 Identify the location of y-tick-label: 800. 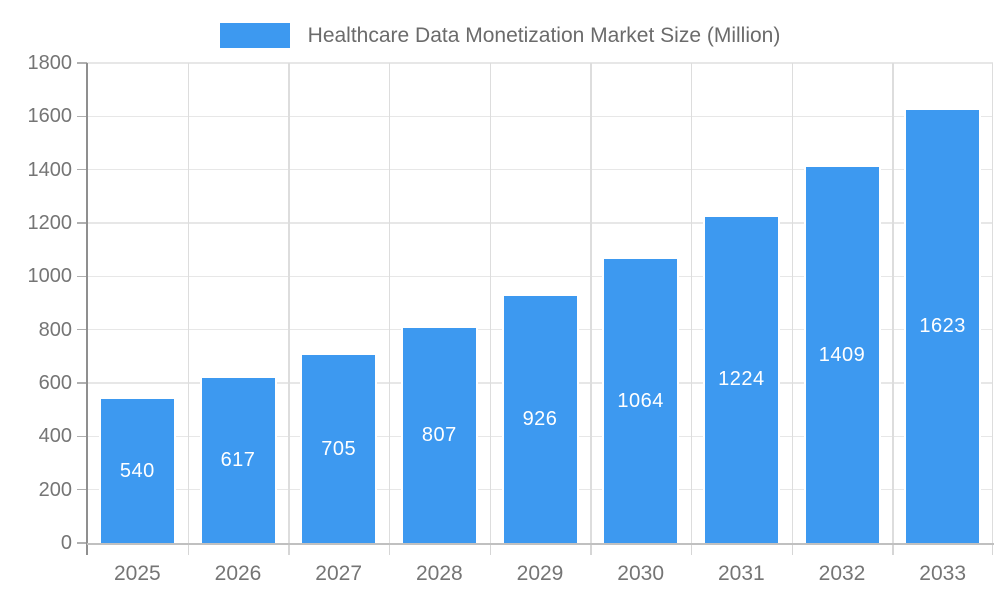
(55, 329).